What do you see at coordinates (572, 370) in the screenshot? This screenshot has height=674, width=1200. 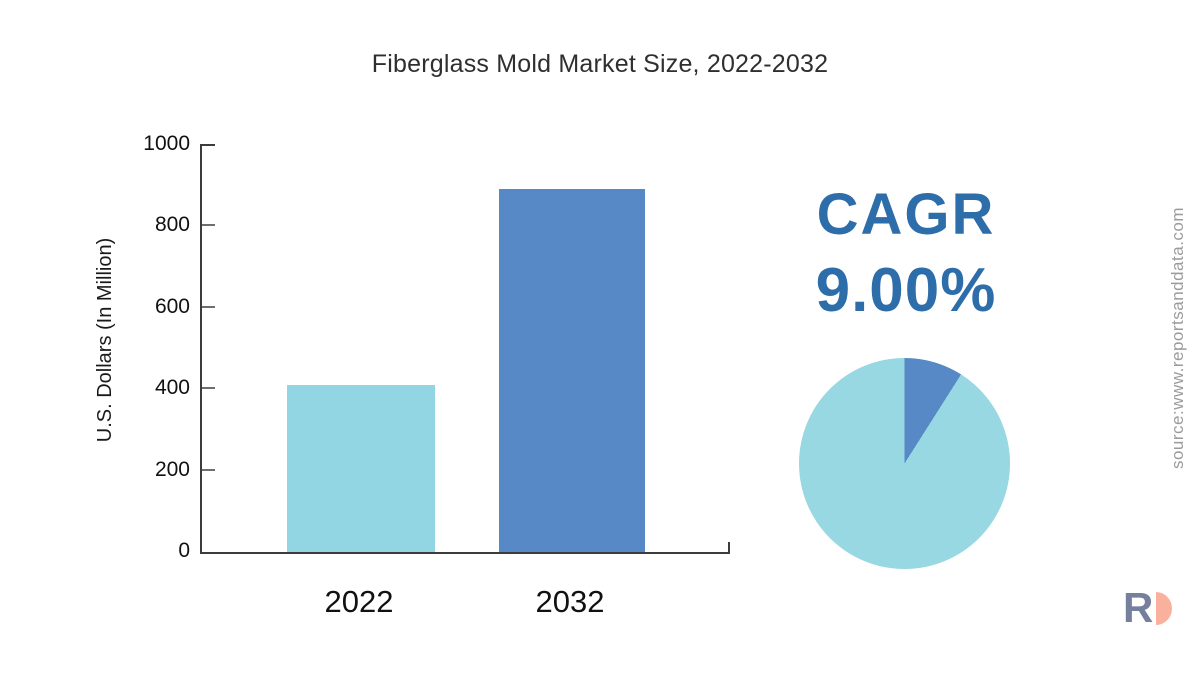 I see `bar-2032` at bounding box center [572, 370].